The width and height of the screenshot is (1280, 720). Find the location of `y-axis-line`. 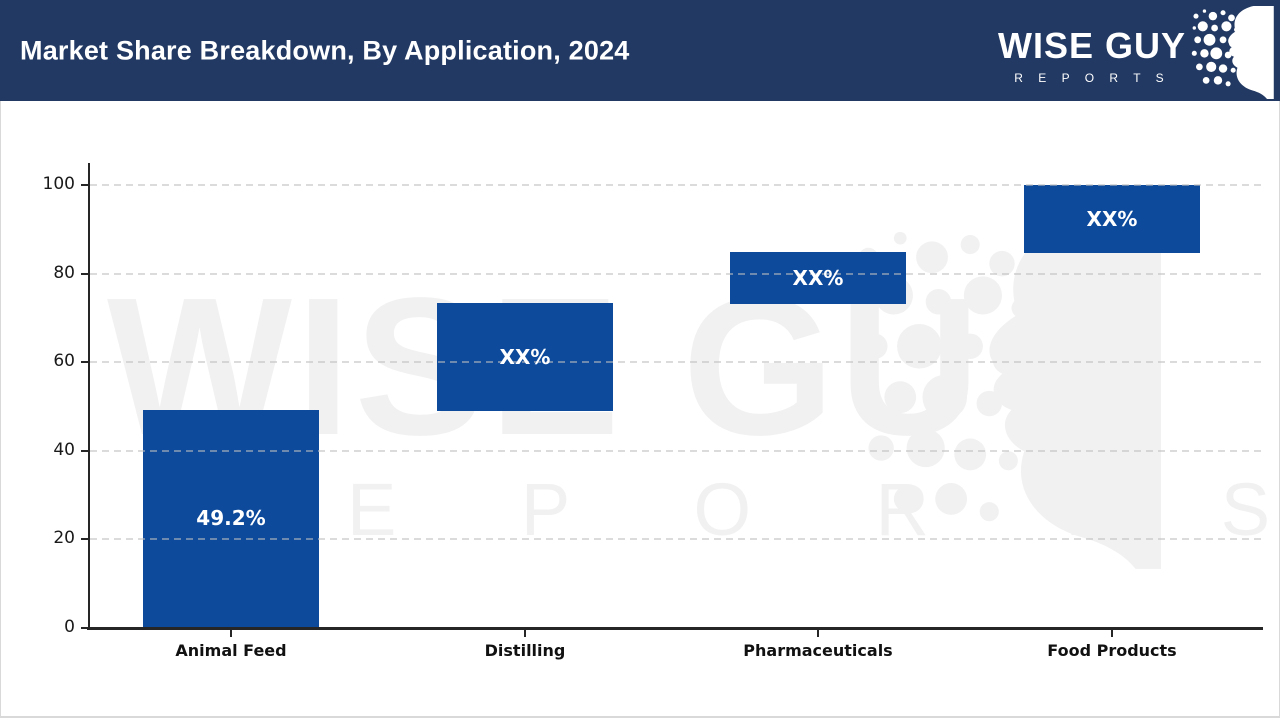

y-axis-line is located at coordinates (89, 396).